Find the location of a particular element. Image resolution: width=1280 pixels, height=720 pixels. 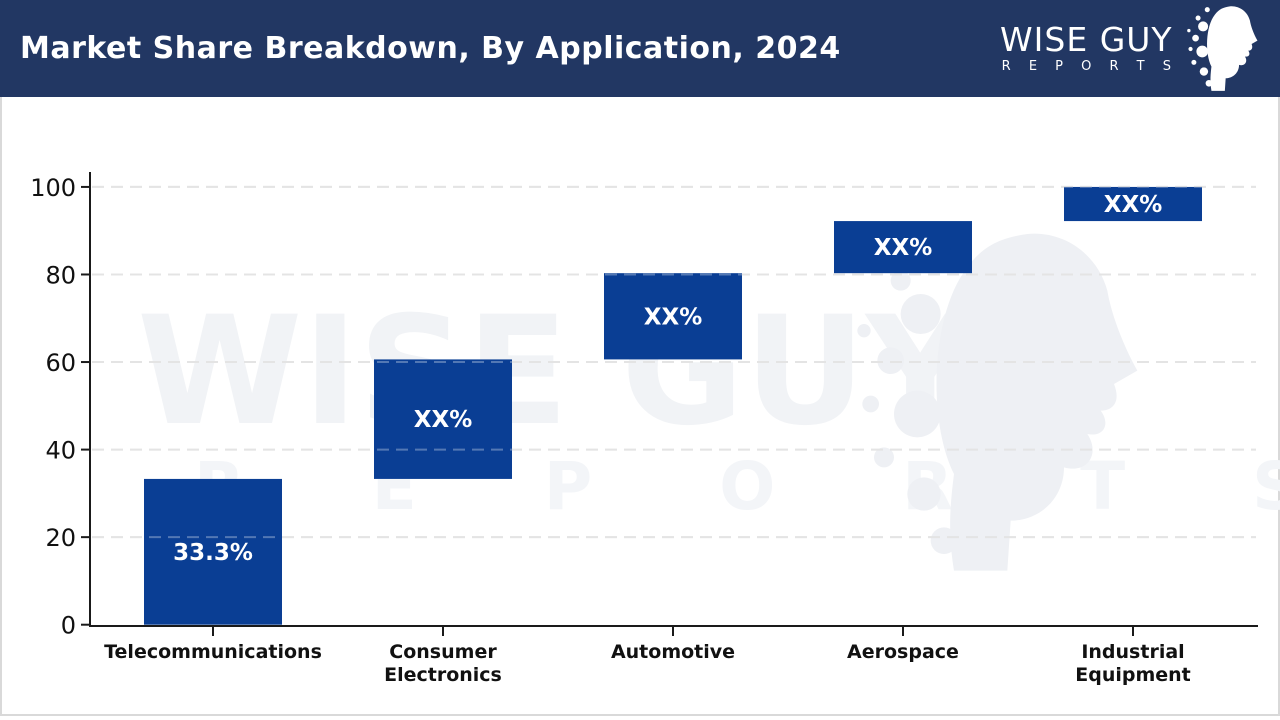

y-tick-label-80: 80 is located at coordinates (60, 275).